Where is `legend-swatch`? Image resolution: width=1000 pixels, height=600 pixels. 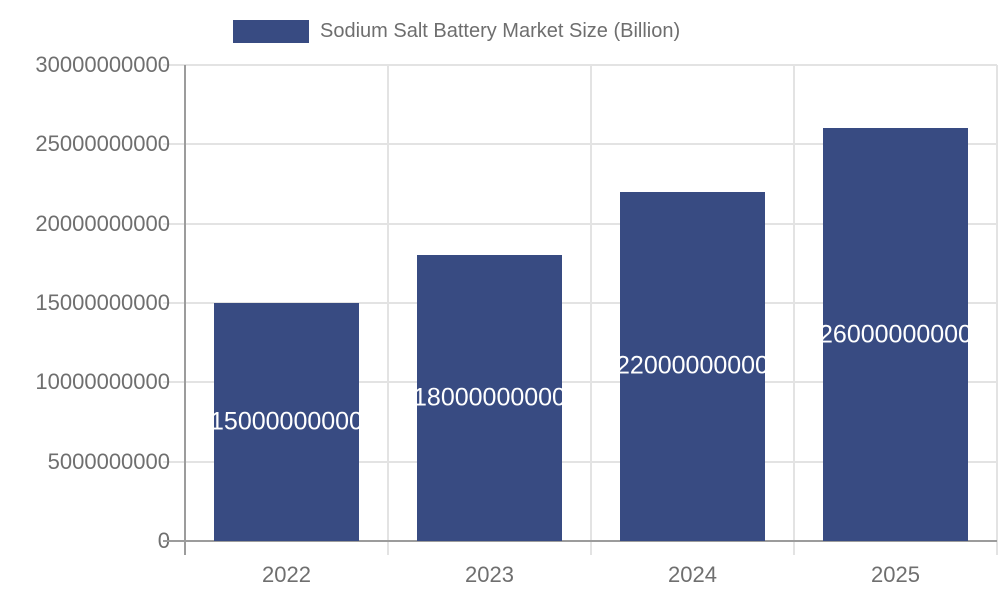 legend-swatch is located at coordinates (271, 31).